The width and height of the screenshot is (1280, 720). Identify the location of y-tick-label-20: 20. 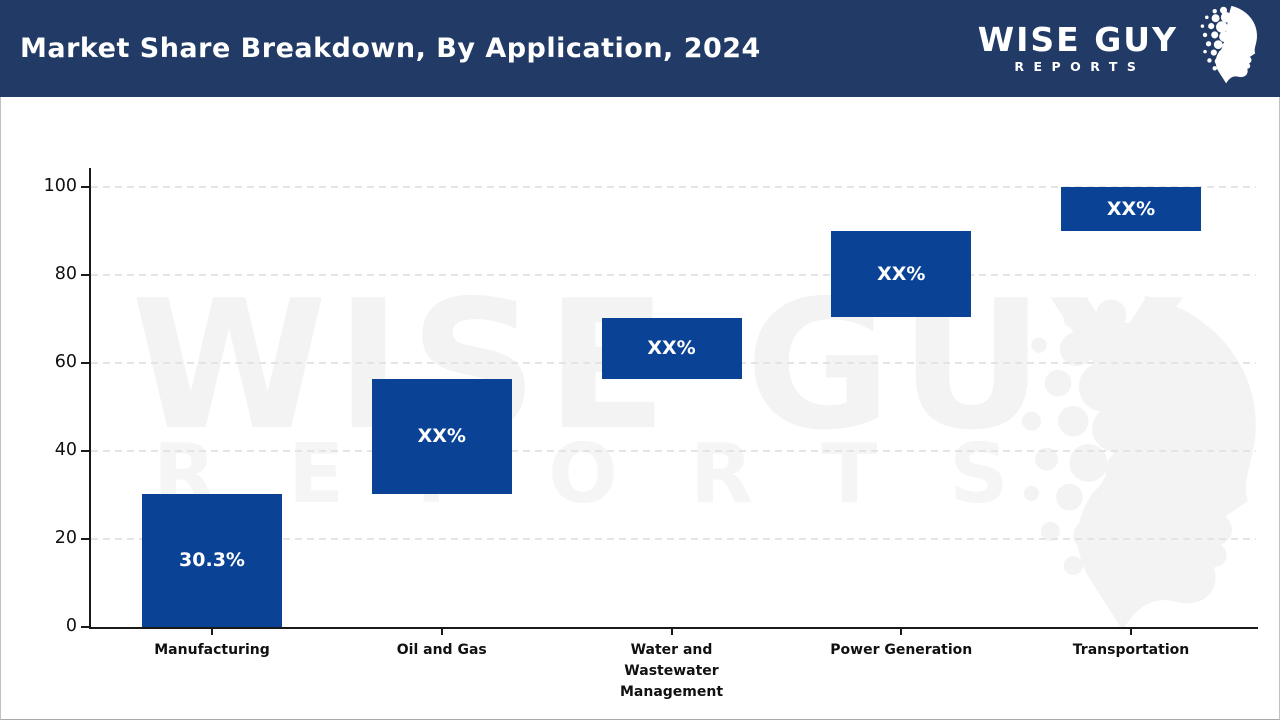
(65, 538).